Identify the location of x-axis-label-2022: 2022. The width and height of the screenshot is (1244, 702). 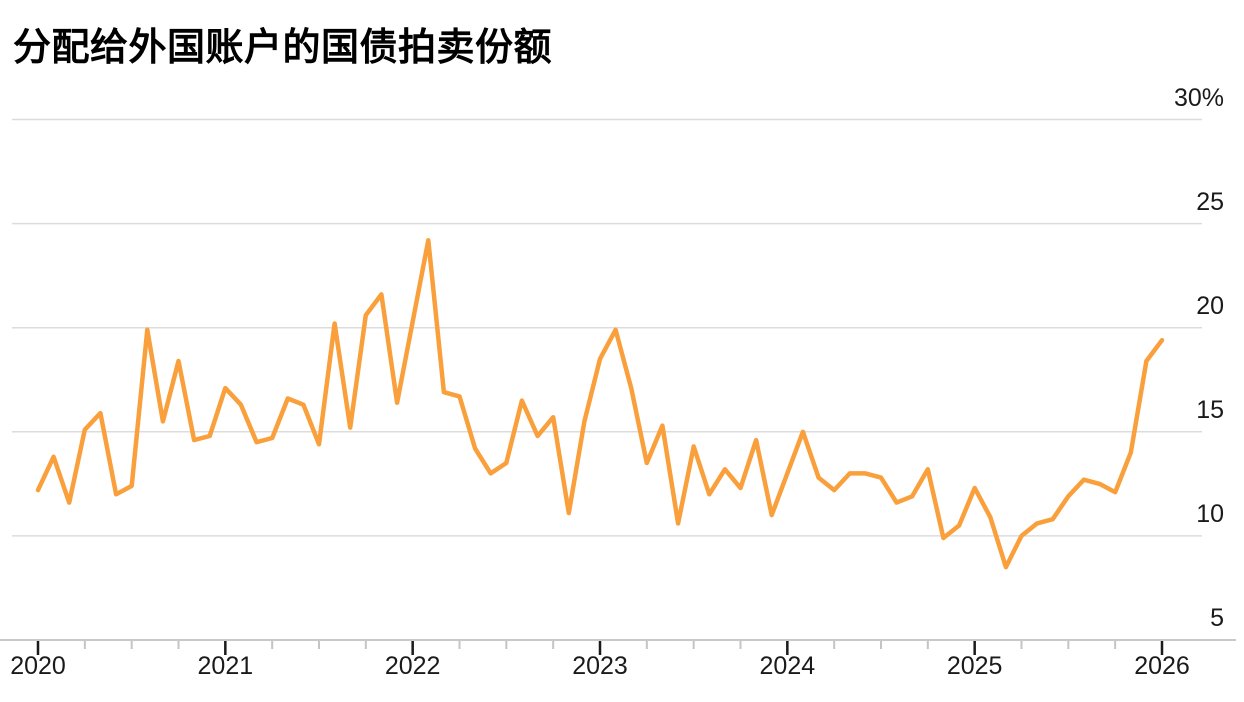
(412, 666).